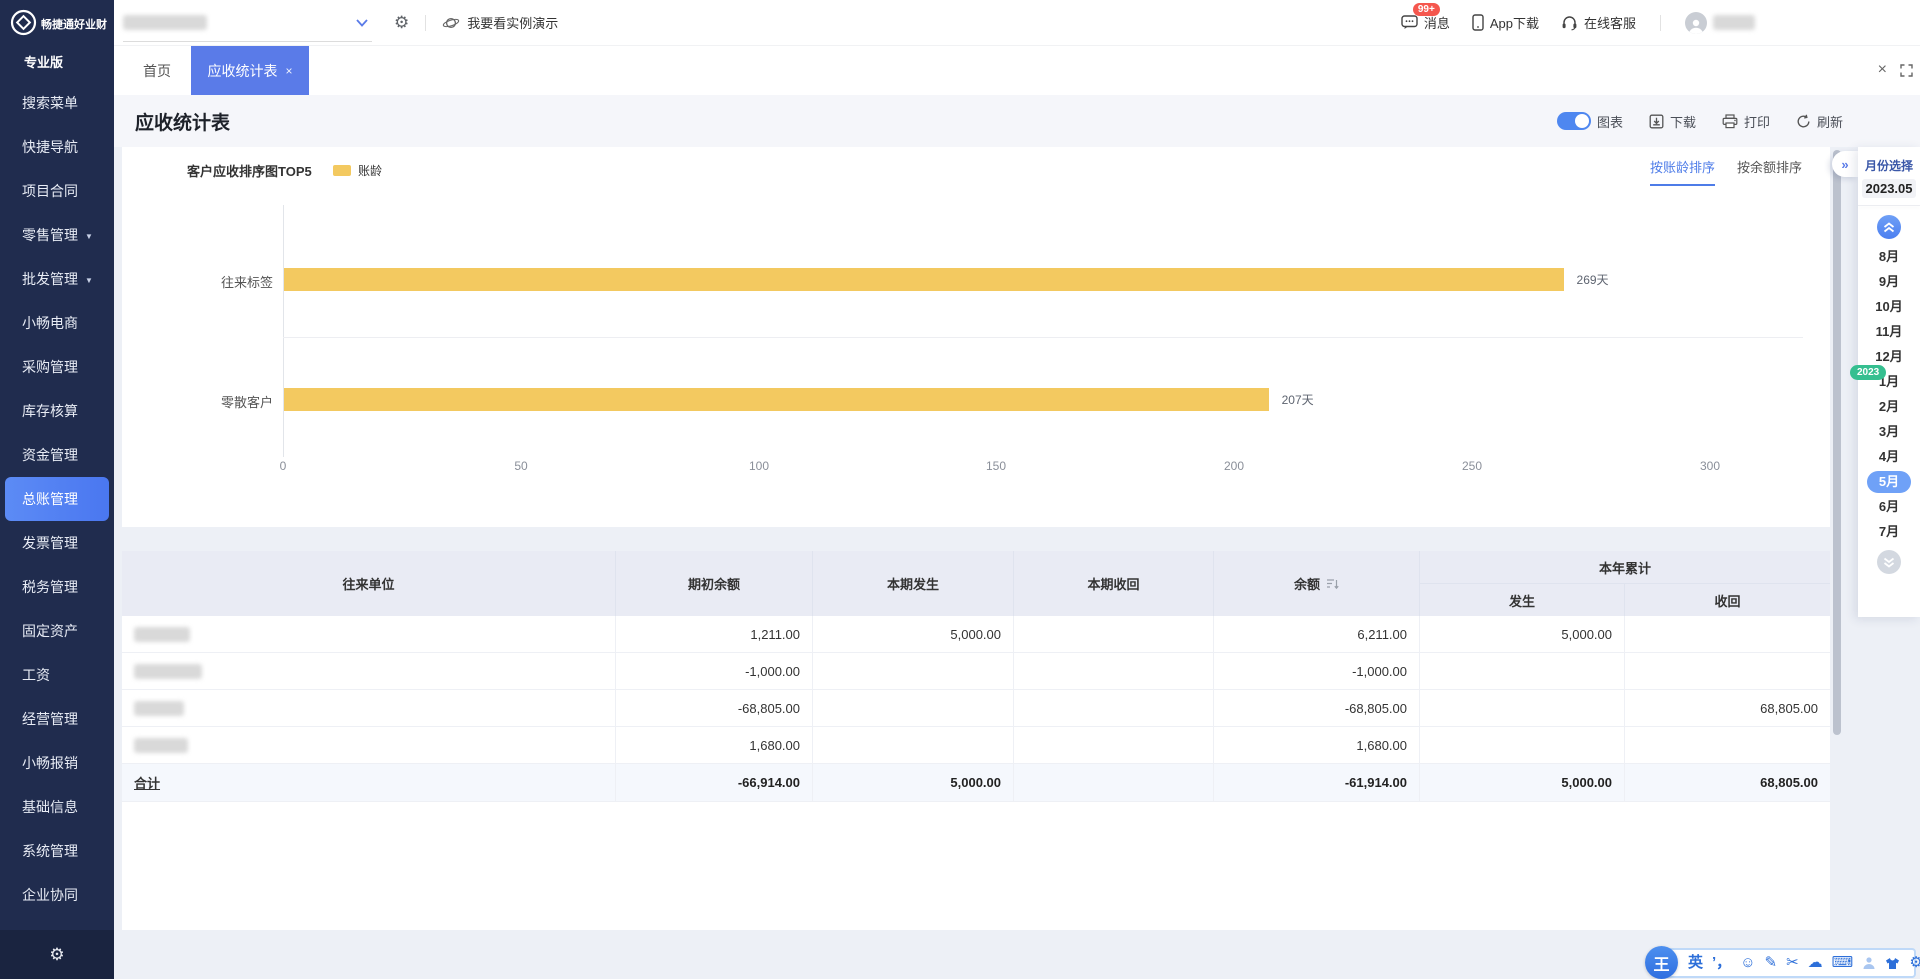 This screenshot has width=1920, height=979. Describe the element at coordinates (1017, 23) in the screenshot. I see `topbar: ⚙ 我要看实例演示 消息 99+` at that location.